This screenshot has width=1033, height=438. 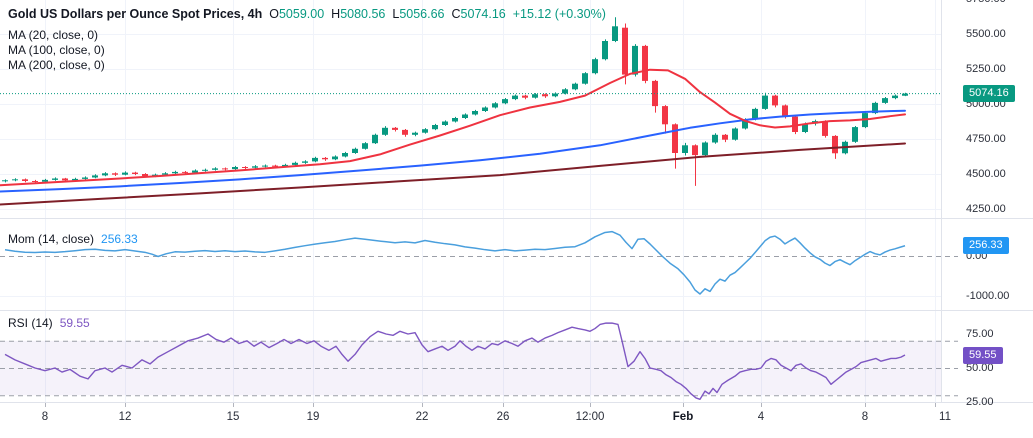 I want to click on close-value: 5074.16, so click(x=483, y=14).